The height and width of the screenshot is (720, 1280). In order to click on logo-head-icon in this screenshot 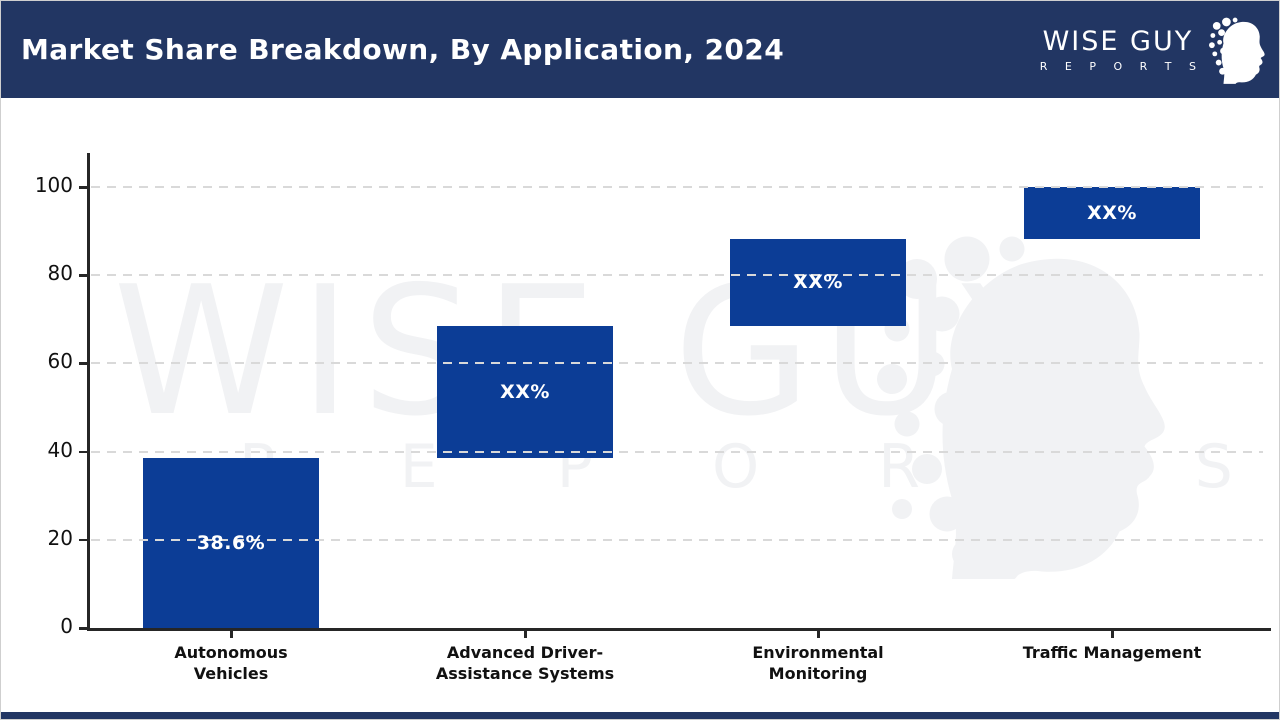, I will do `click(1237, 50)`.